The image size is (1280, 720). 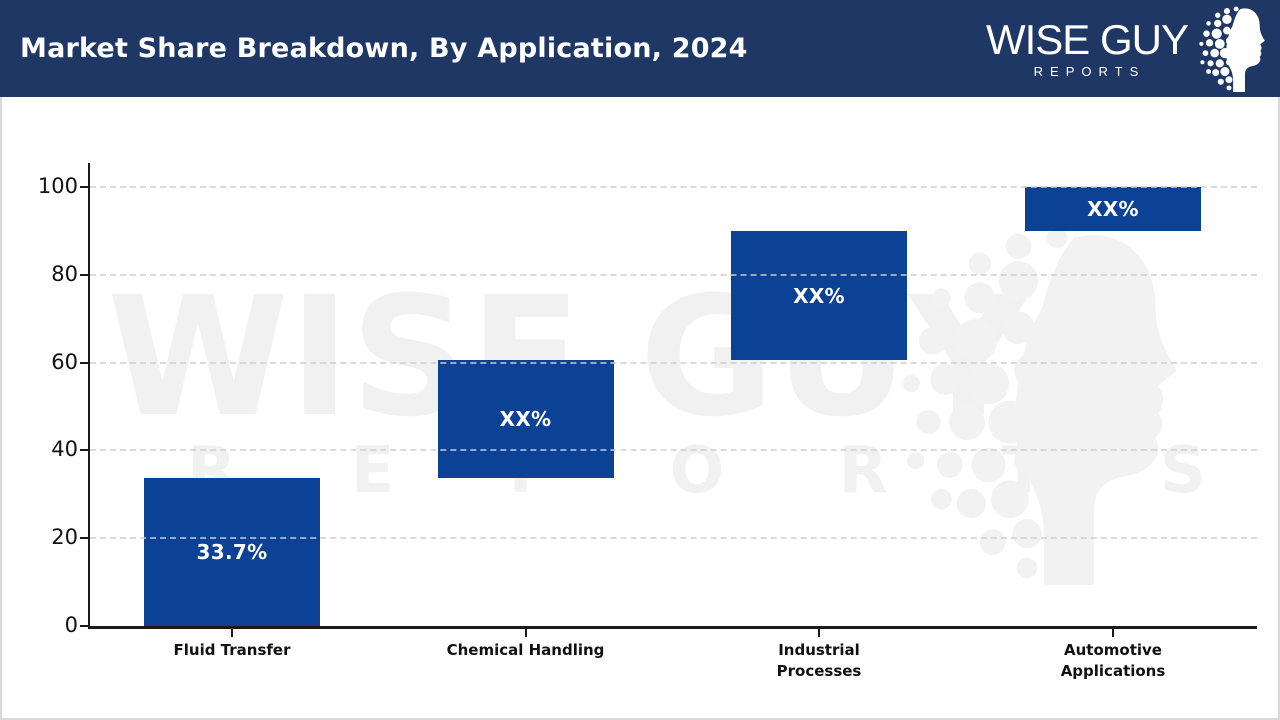 I want to click on bar-value-label: 33.7%, so click(x=232, y=552).